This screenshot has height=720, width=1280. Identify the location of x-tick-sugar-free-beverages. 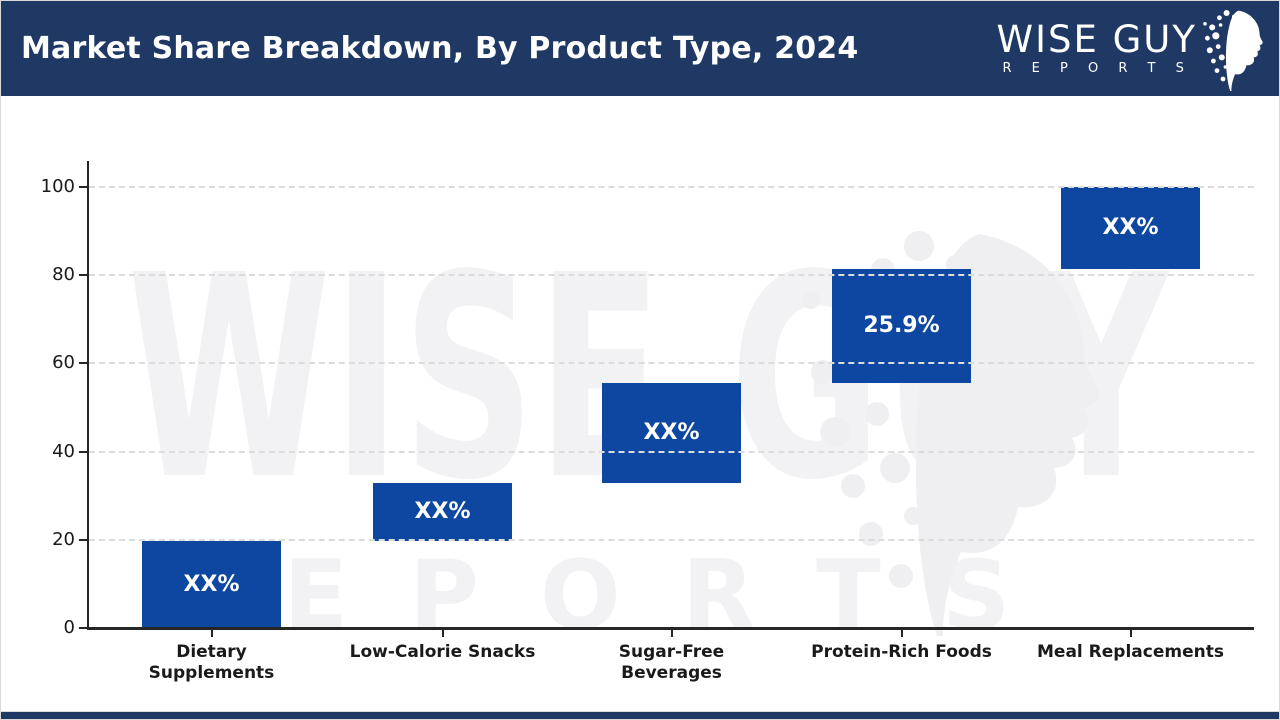
(671, 632).